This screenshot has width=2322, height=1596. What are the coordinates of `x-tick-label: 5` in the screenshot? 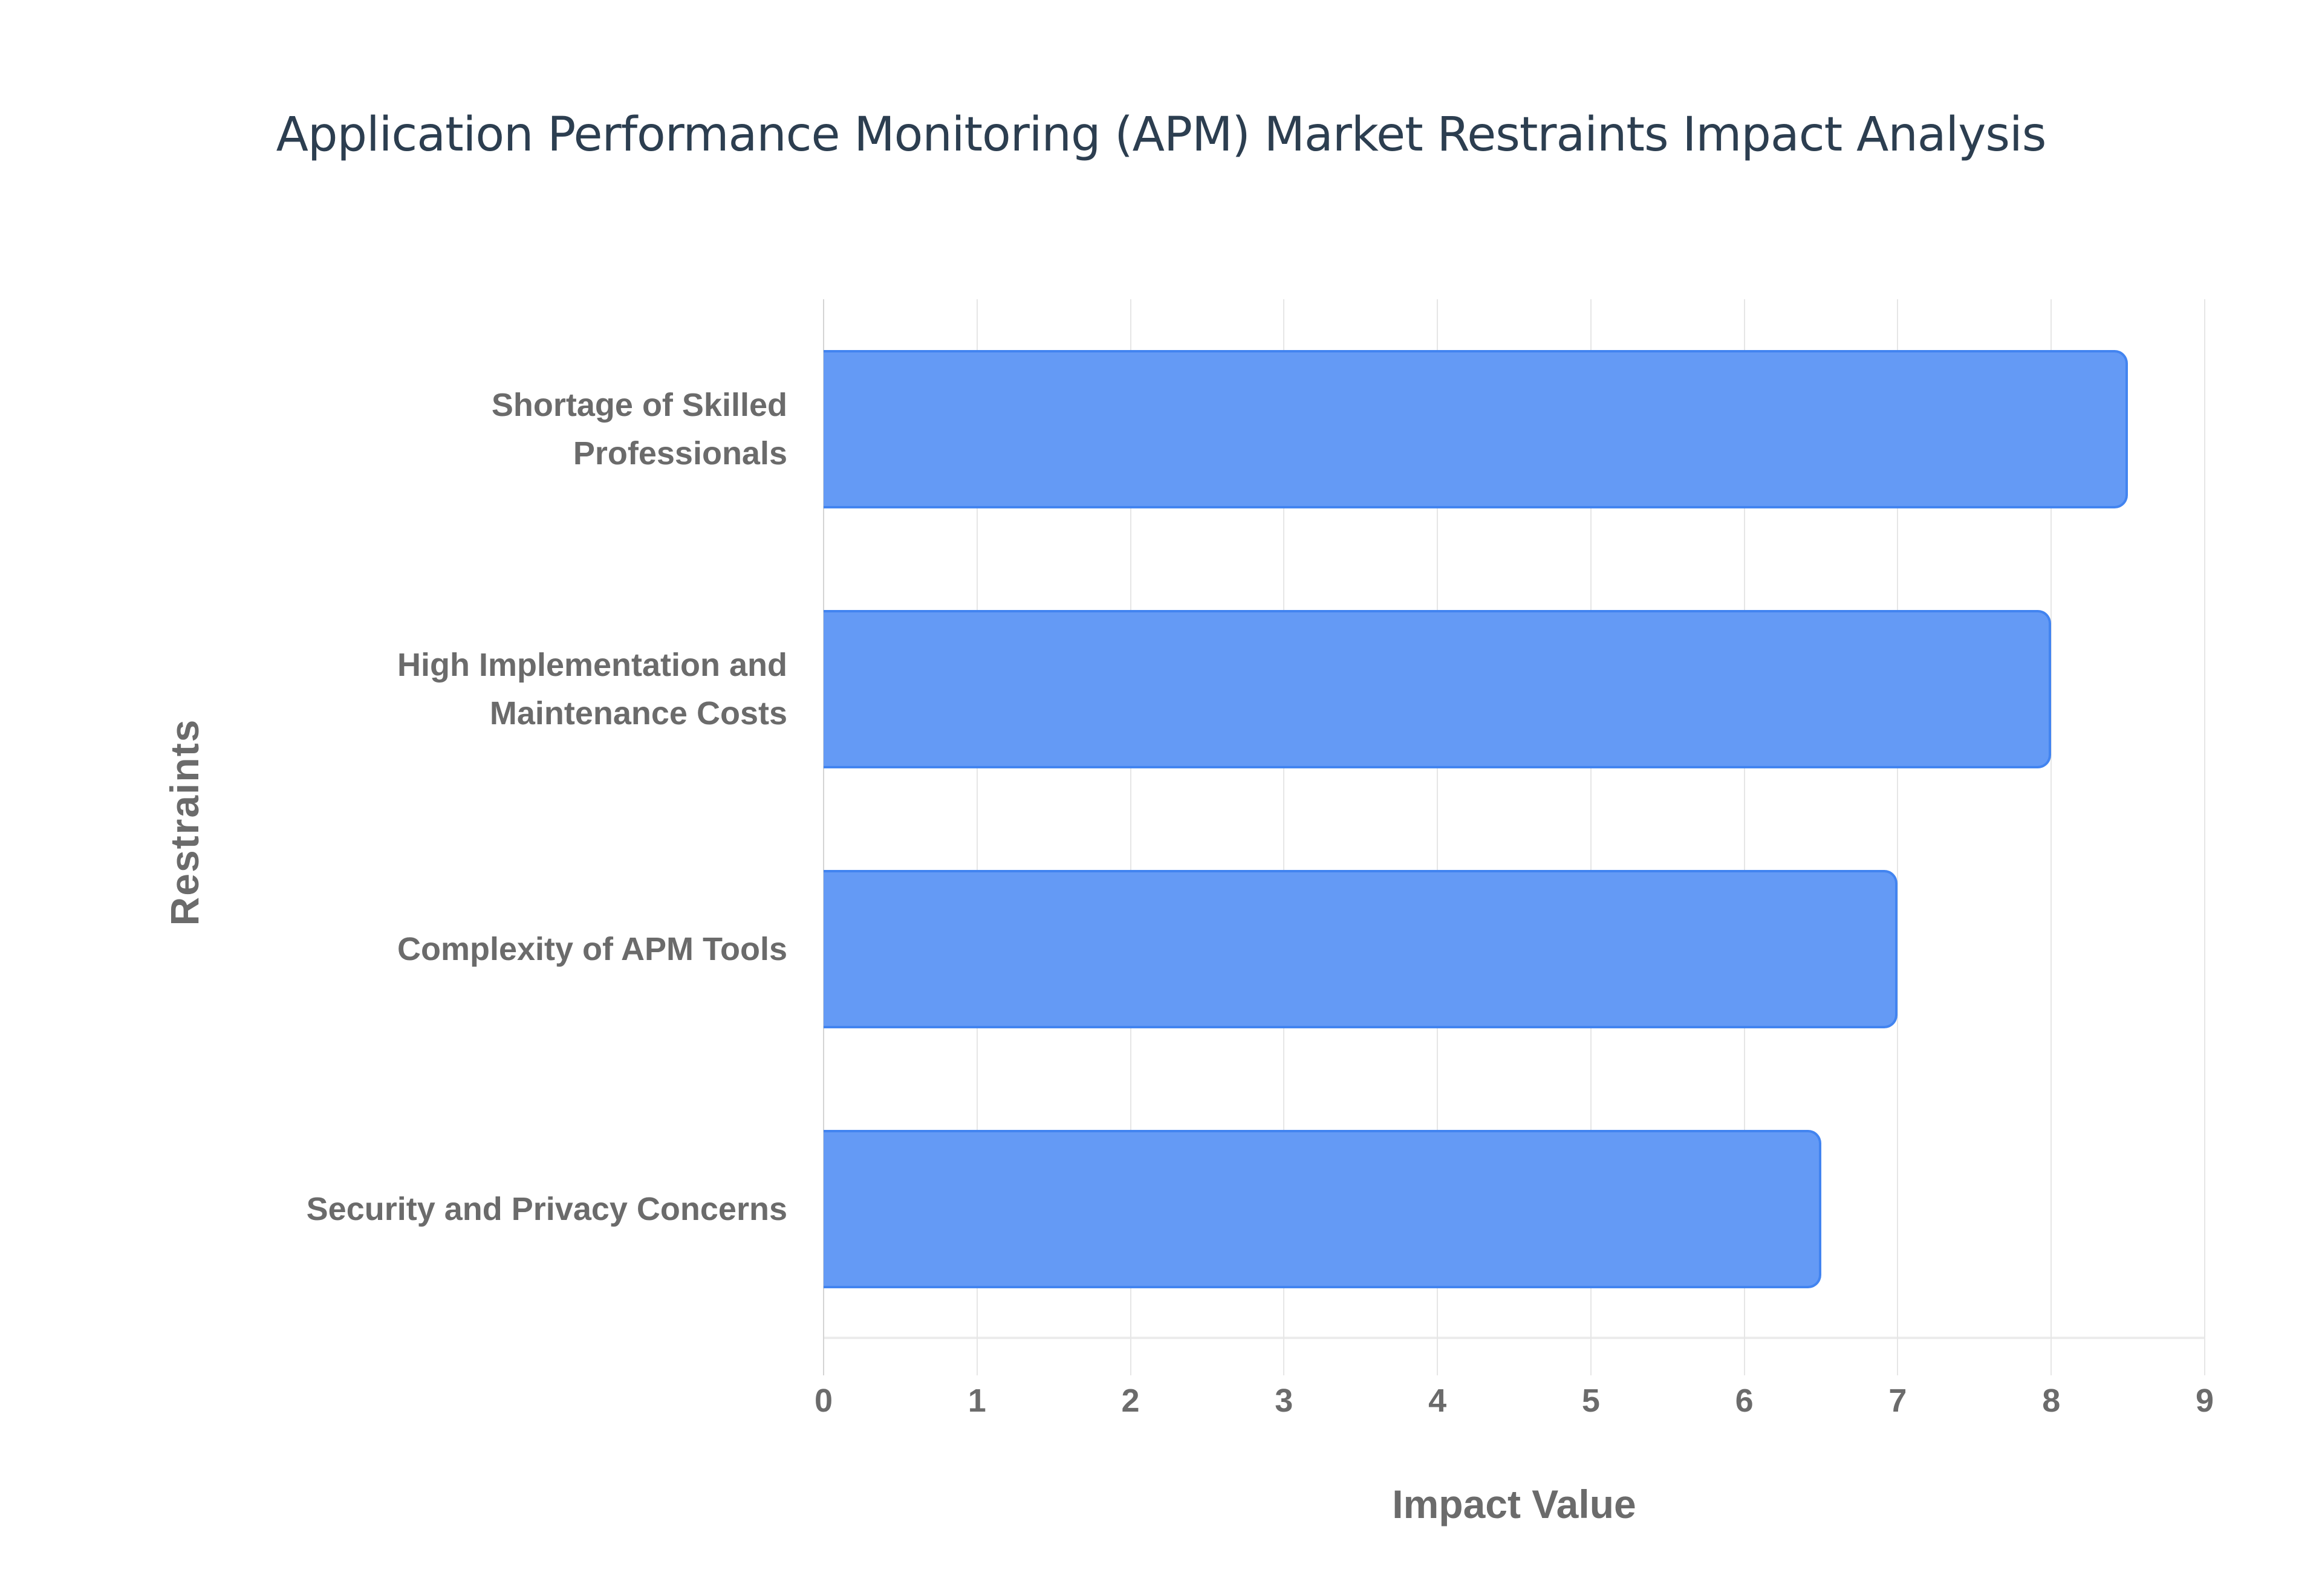 It's located at (1590, 1401).